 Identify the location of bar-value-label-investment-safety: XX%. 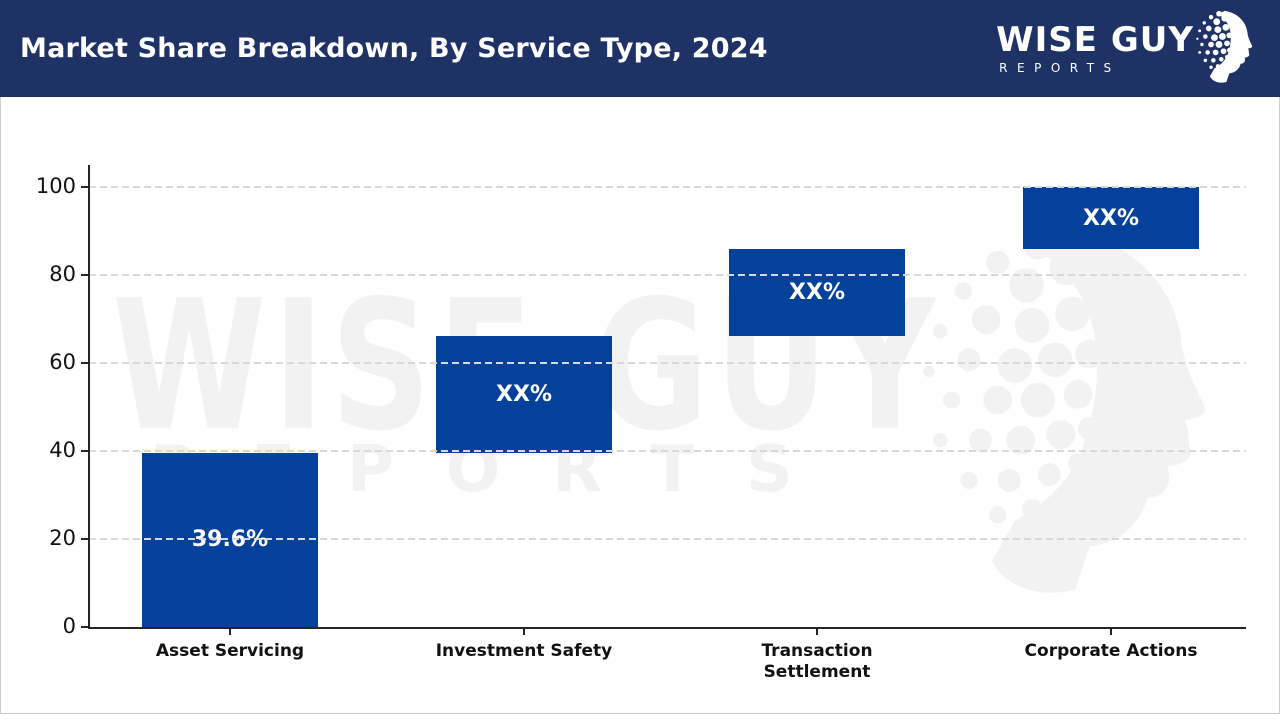
(524, 394).